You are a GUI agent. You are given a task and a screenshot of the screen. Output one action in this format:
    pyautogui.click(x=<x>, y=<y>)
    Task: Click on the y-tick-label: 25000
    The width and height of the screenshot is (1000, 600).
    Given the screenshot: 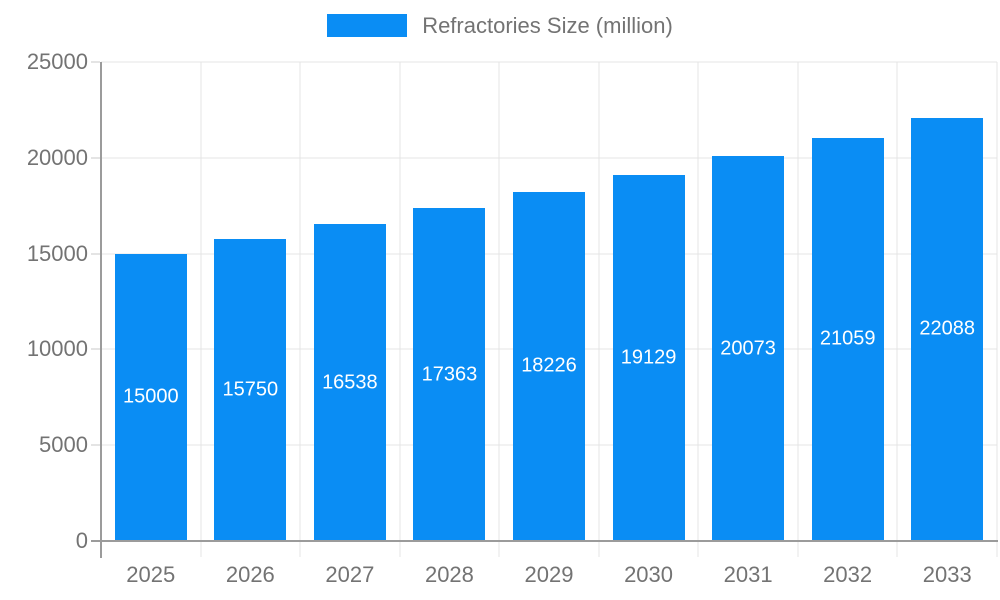 What is the action you would take?
    pyautogui.click(x=57, y=61)
    